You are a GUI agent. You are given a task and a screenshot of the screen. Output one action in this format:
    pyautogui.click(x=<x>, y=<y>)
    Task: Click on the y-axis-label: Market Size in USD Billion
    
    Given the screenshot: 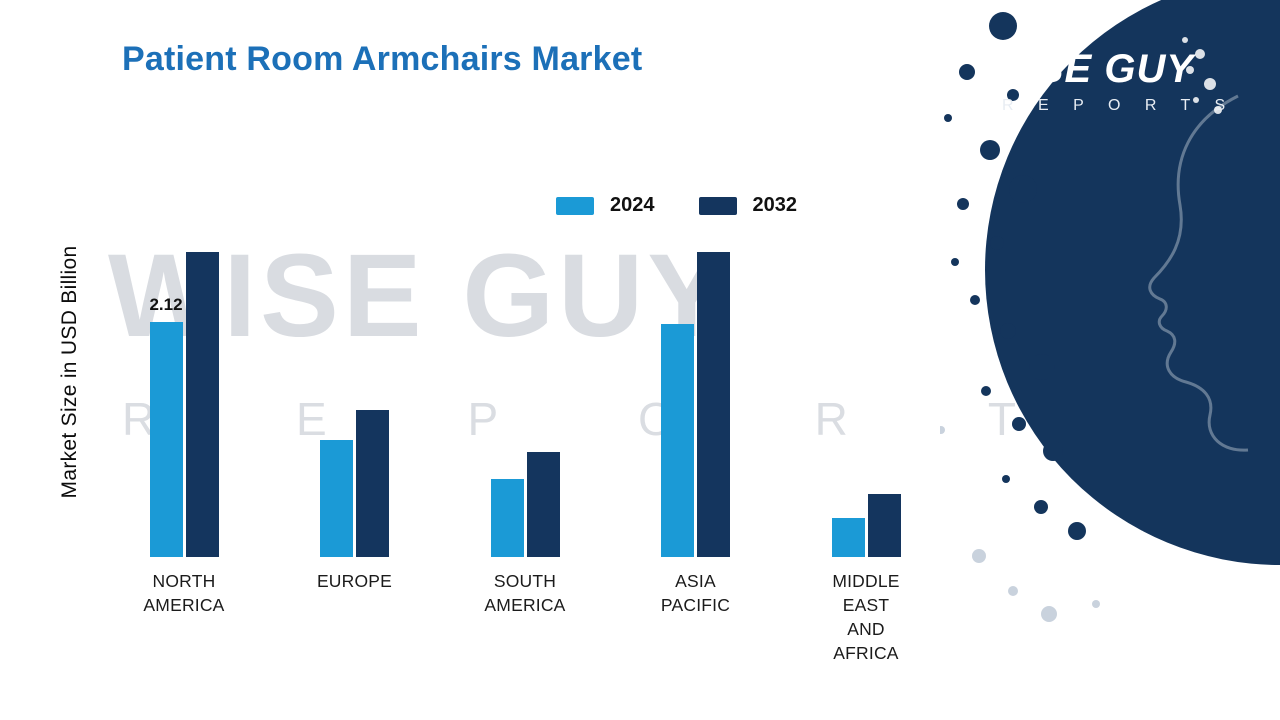 What is the action you would take?
    pyautogui.click(x=69, y=372)
    